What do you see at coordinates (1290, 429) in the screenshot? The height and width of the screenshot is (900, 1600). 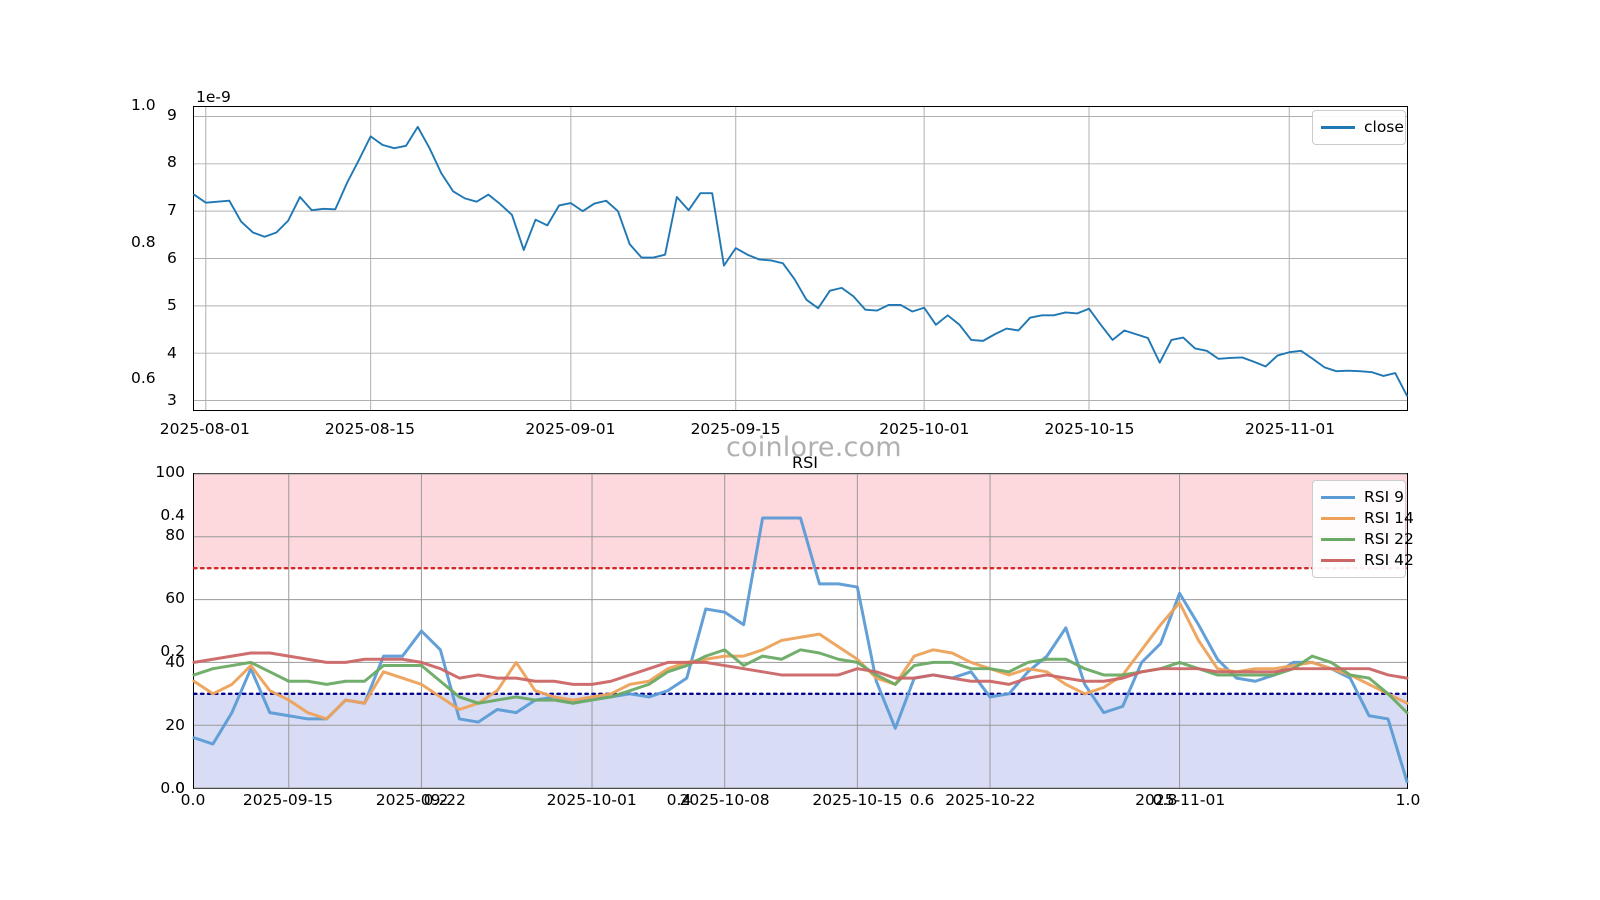 I see `price-x-tick: 2025-11-01` at bounding box center [1290, 429].